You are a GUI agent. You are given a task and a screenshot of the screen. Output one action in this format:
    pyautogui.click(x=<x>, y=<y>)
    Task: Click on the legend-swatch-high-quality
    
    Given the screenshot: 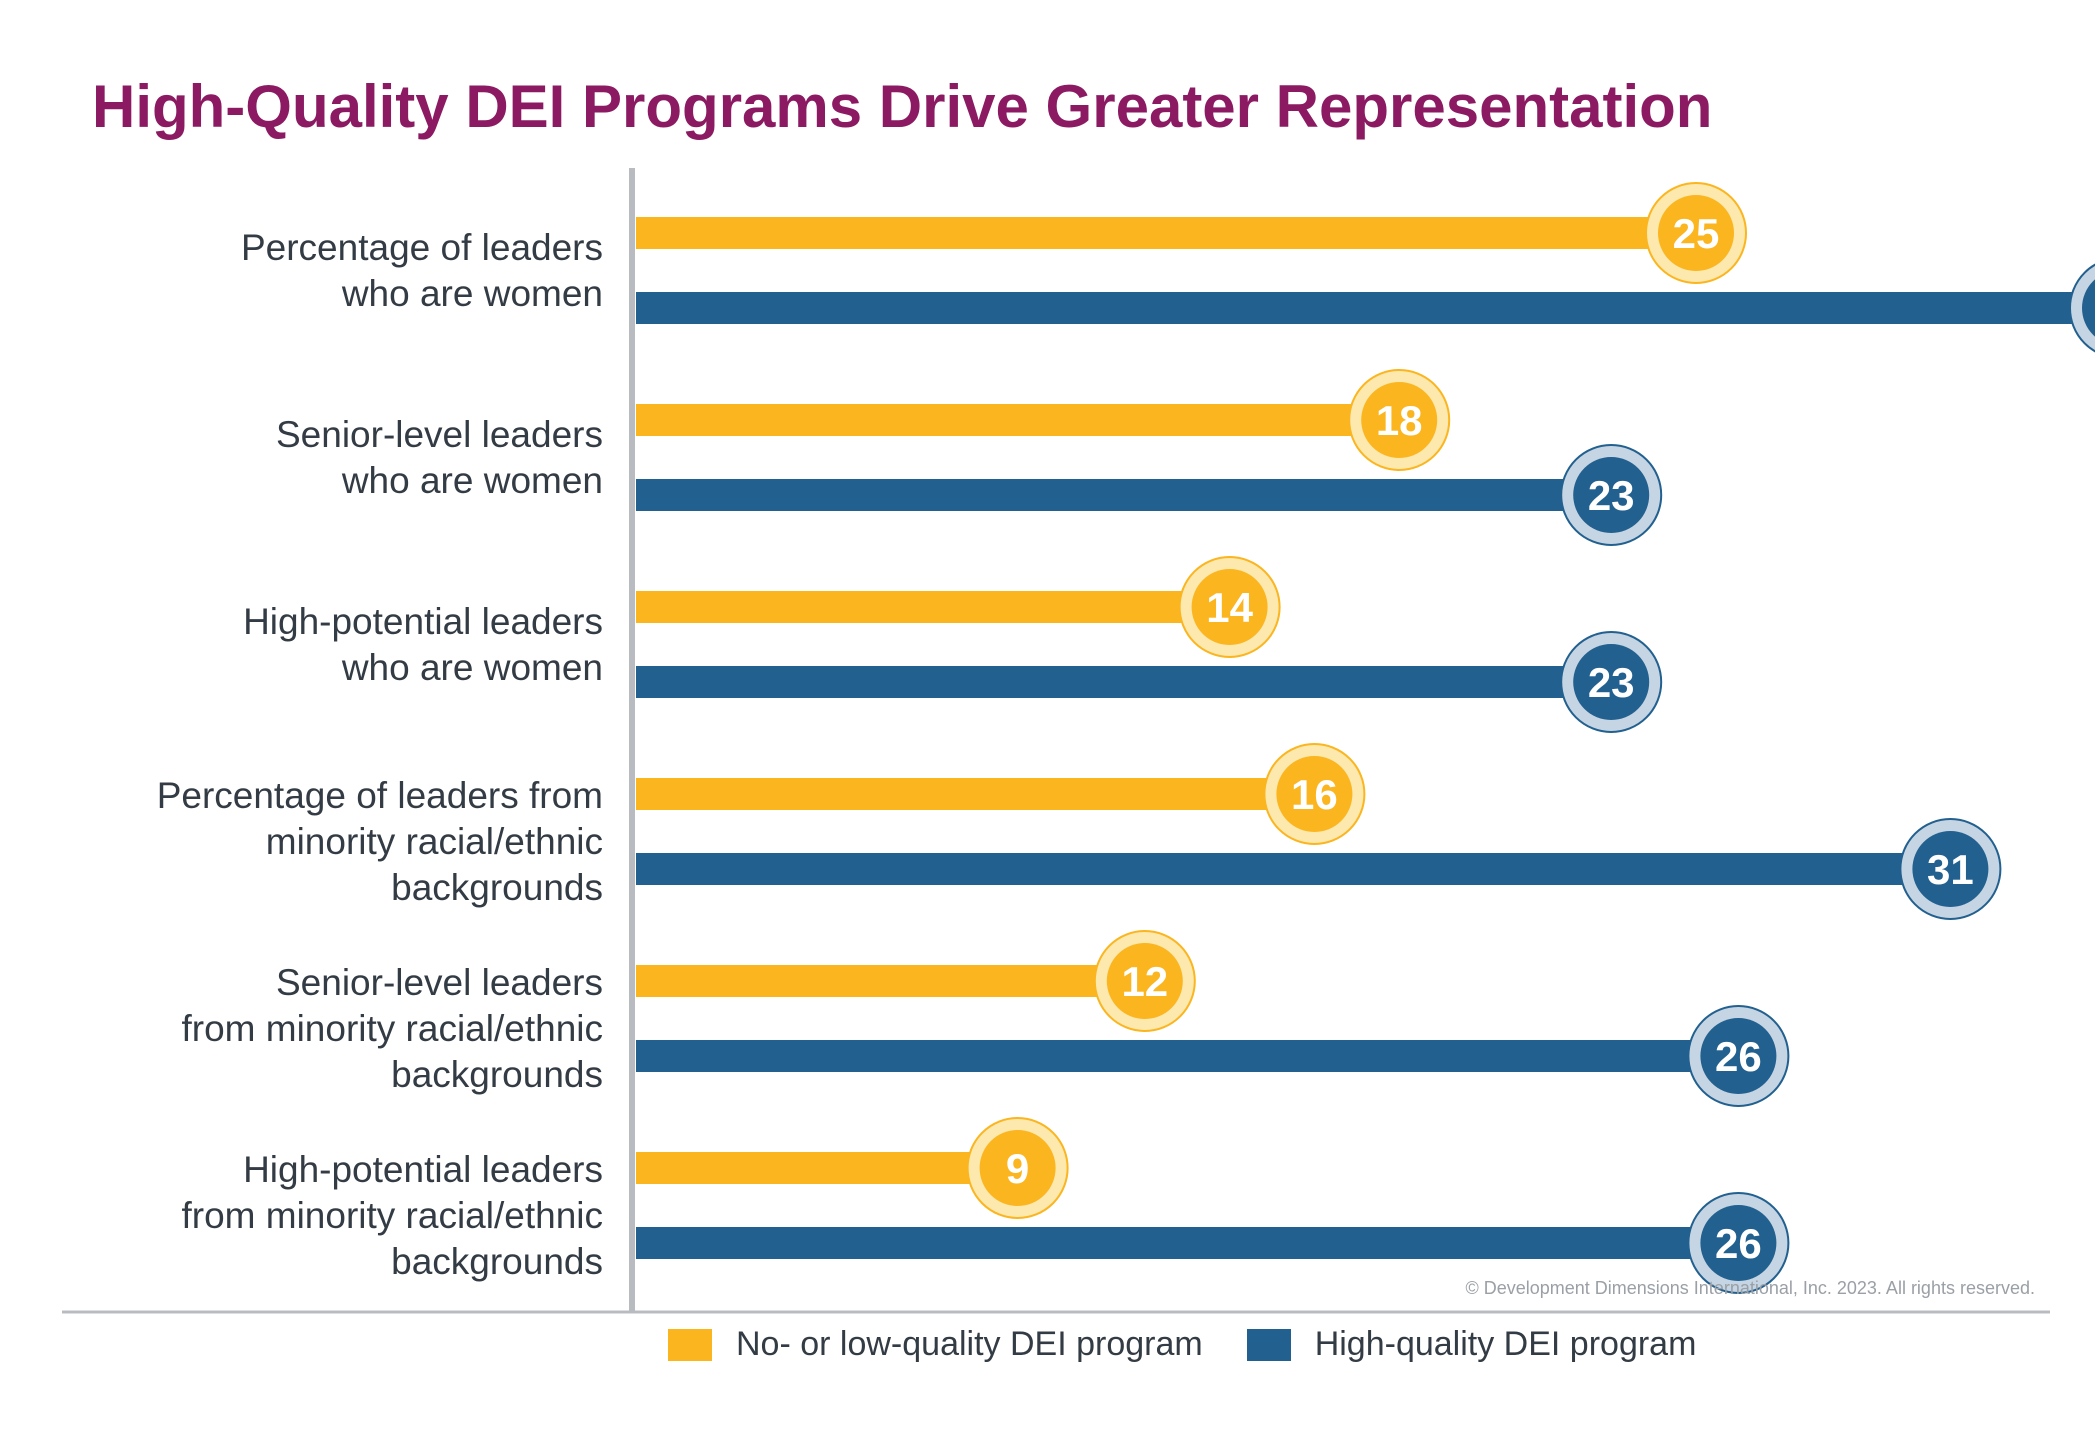 What is the action you would take?
    pyautogui.click(x=1268, y=1344)
    